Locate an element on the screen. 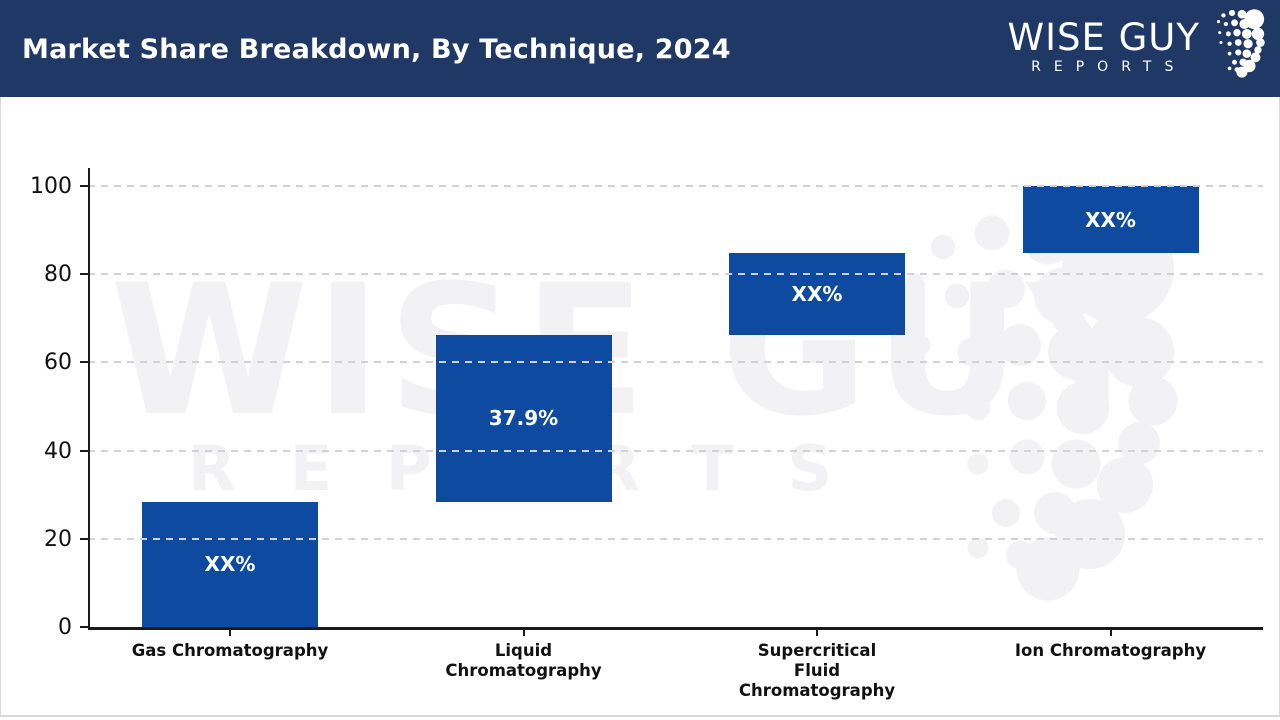 The height and width of the screenshot is (720, 1280). y-axis-tick-label: 20 is located at coordinates (58, 539).